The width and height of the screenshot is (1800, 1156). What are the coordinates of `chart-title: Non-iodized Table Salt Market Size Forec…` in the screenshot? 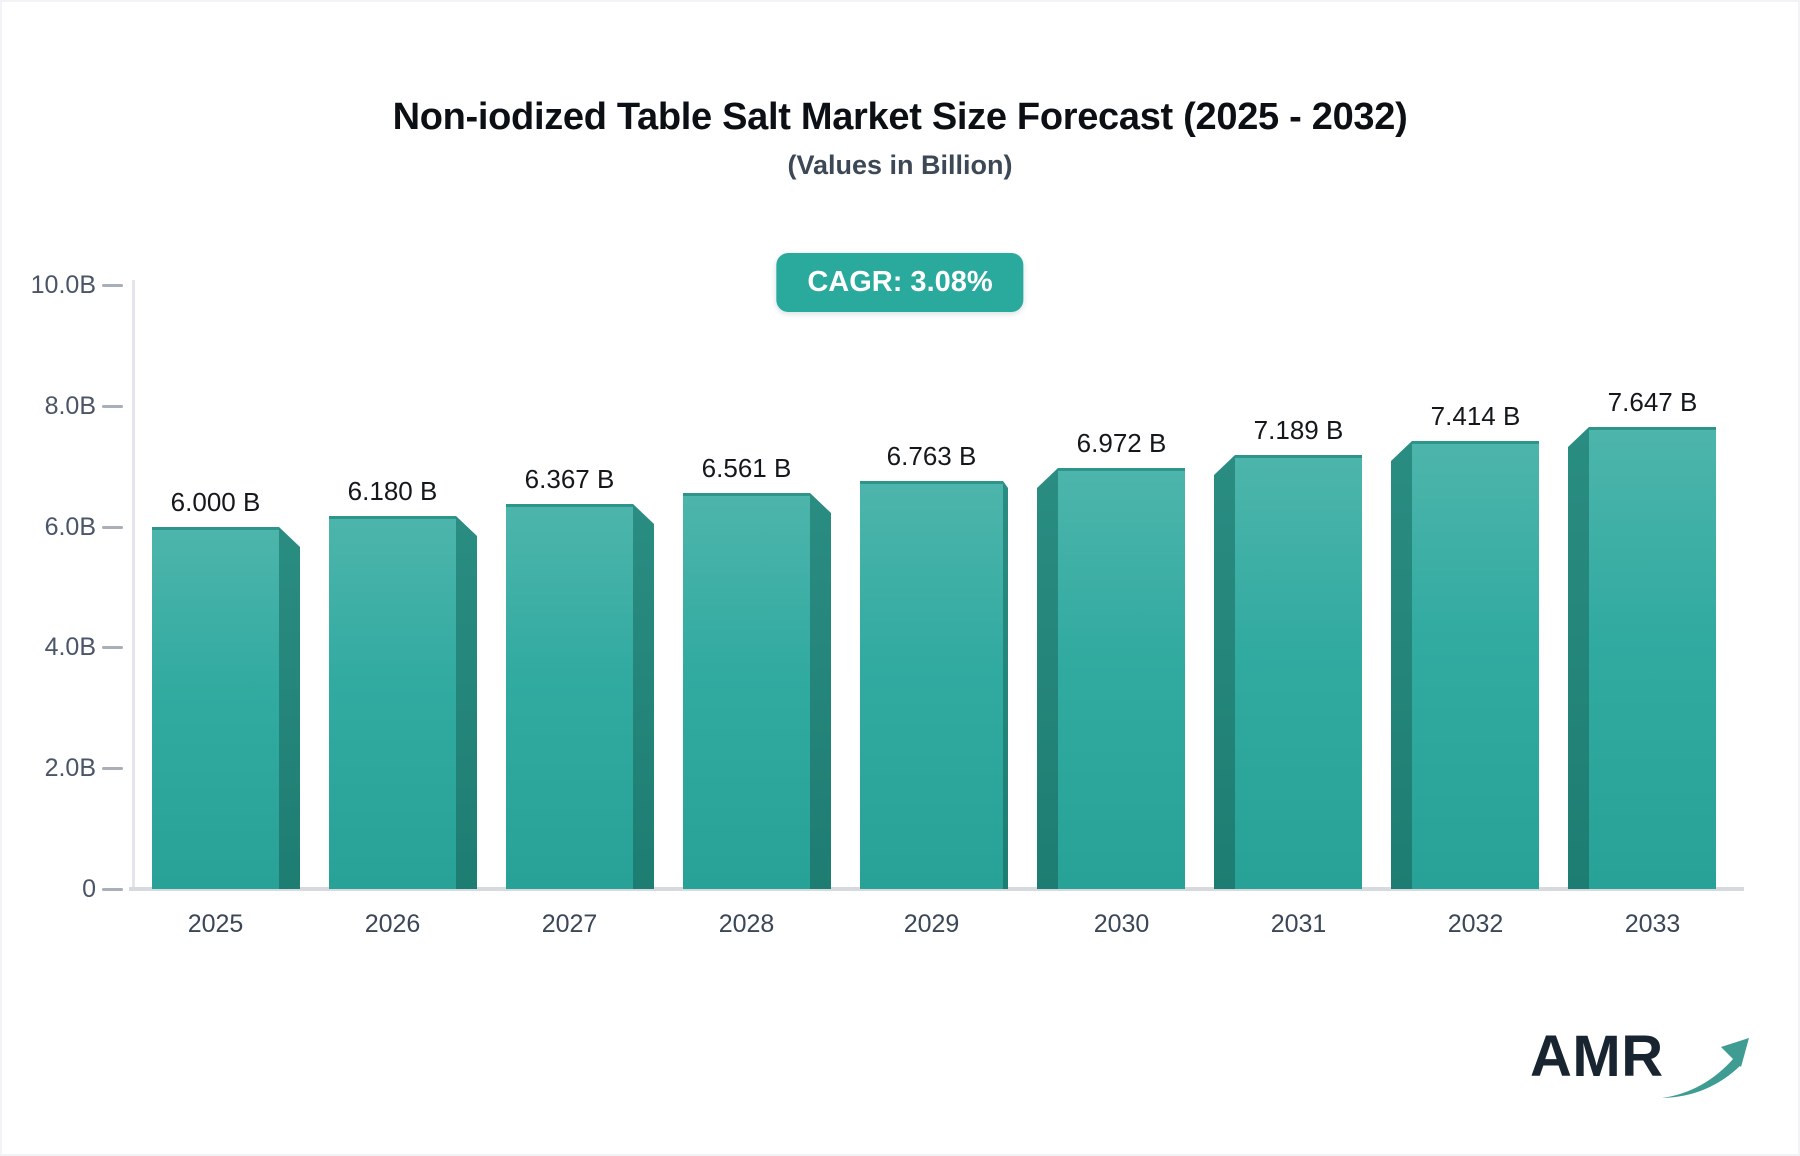 It's located at (900, 117).